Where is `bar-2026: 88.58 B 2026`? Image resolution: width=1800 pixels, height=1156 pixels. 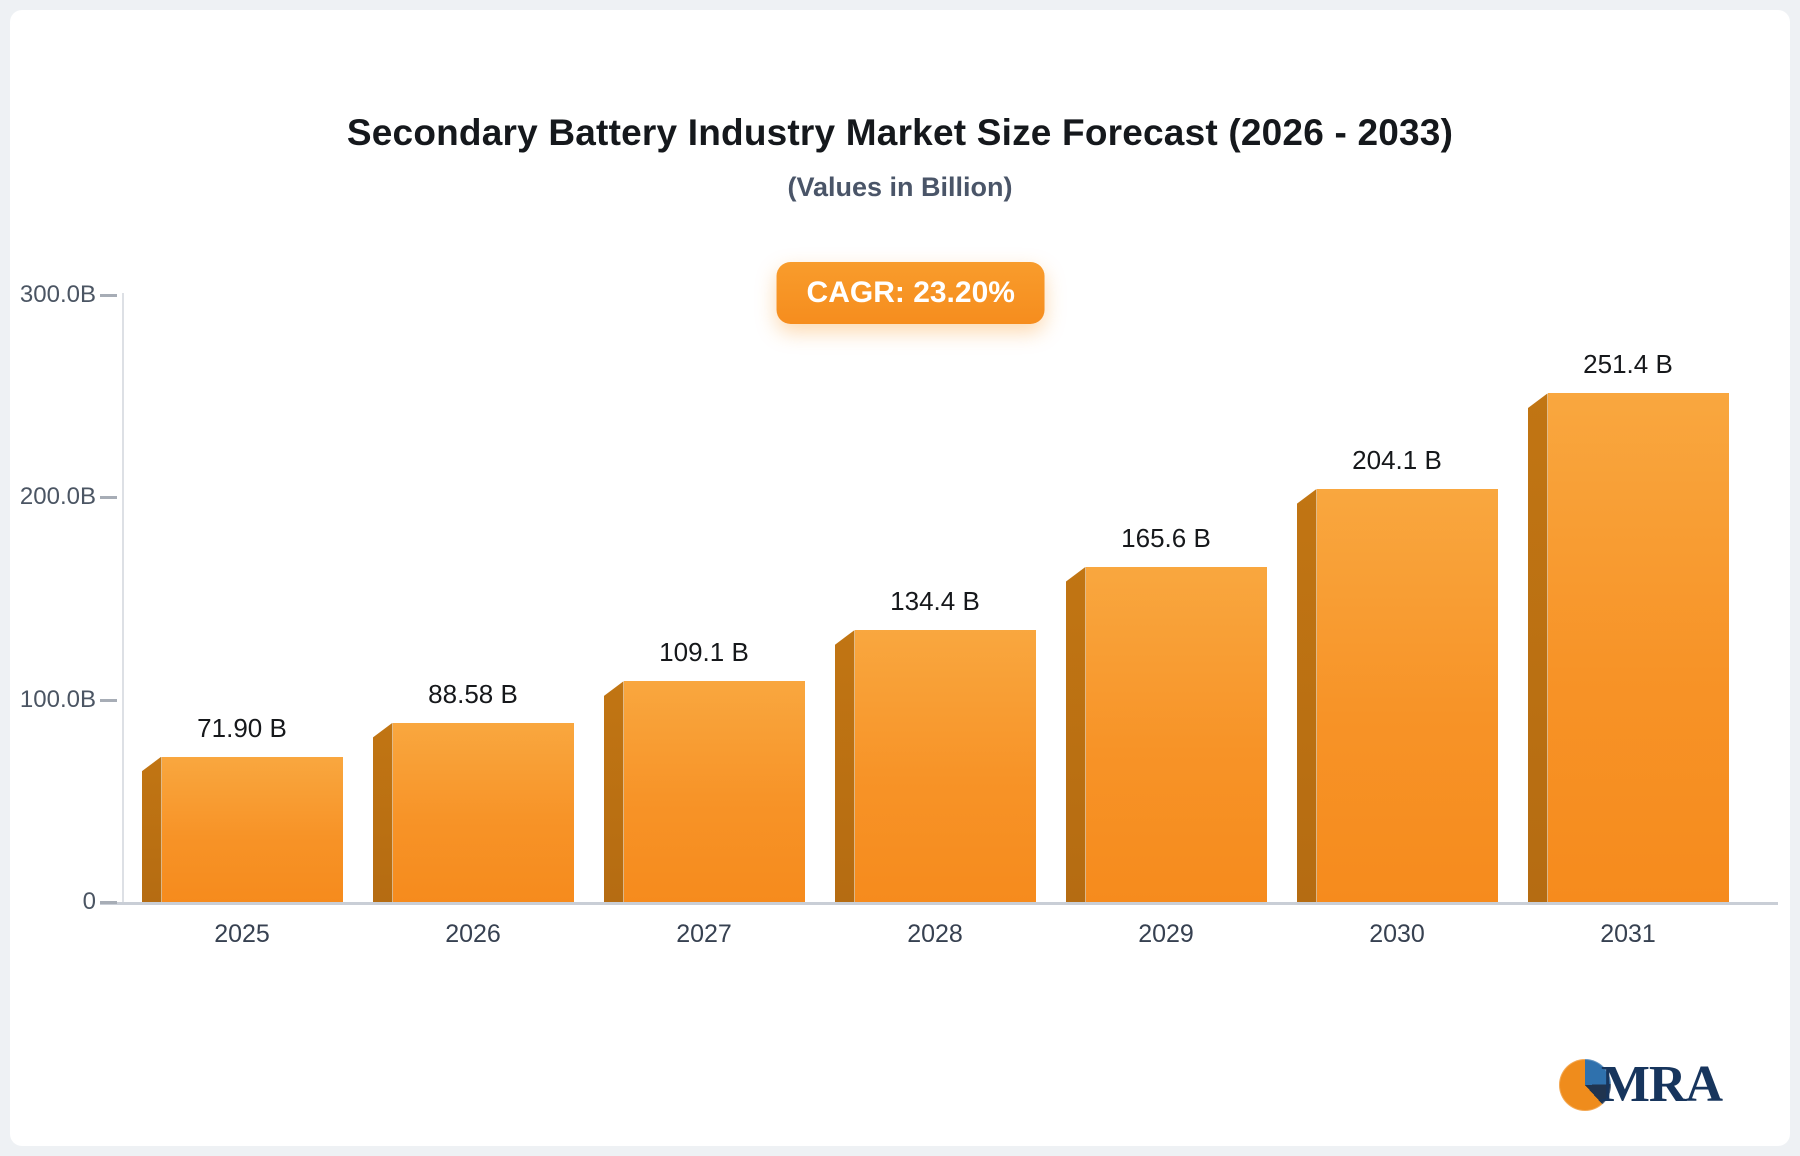 bar-2026: 88.58 B 2026 is located at coordinates (473, 813).